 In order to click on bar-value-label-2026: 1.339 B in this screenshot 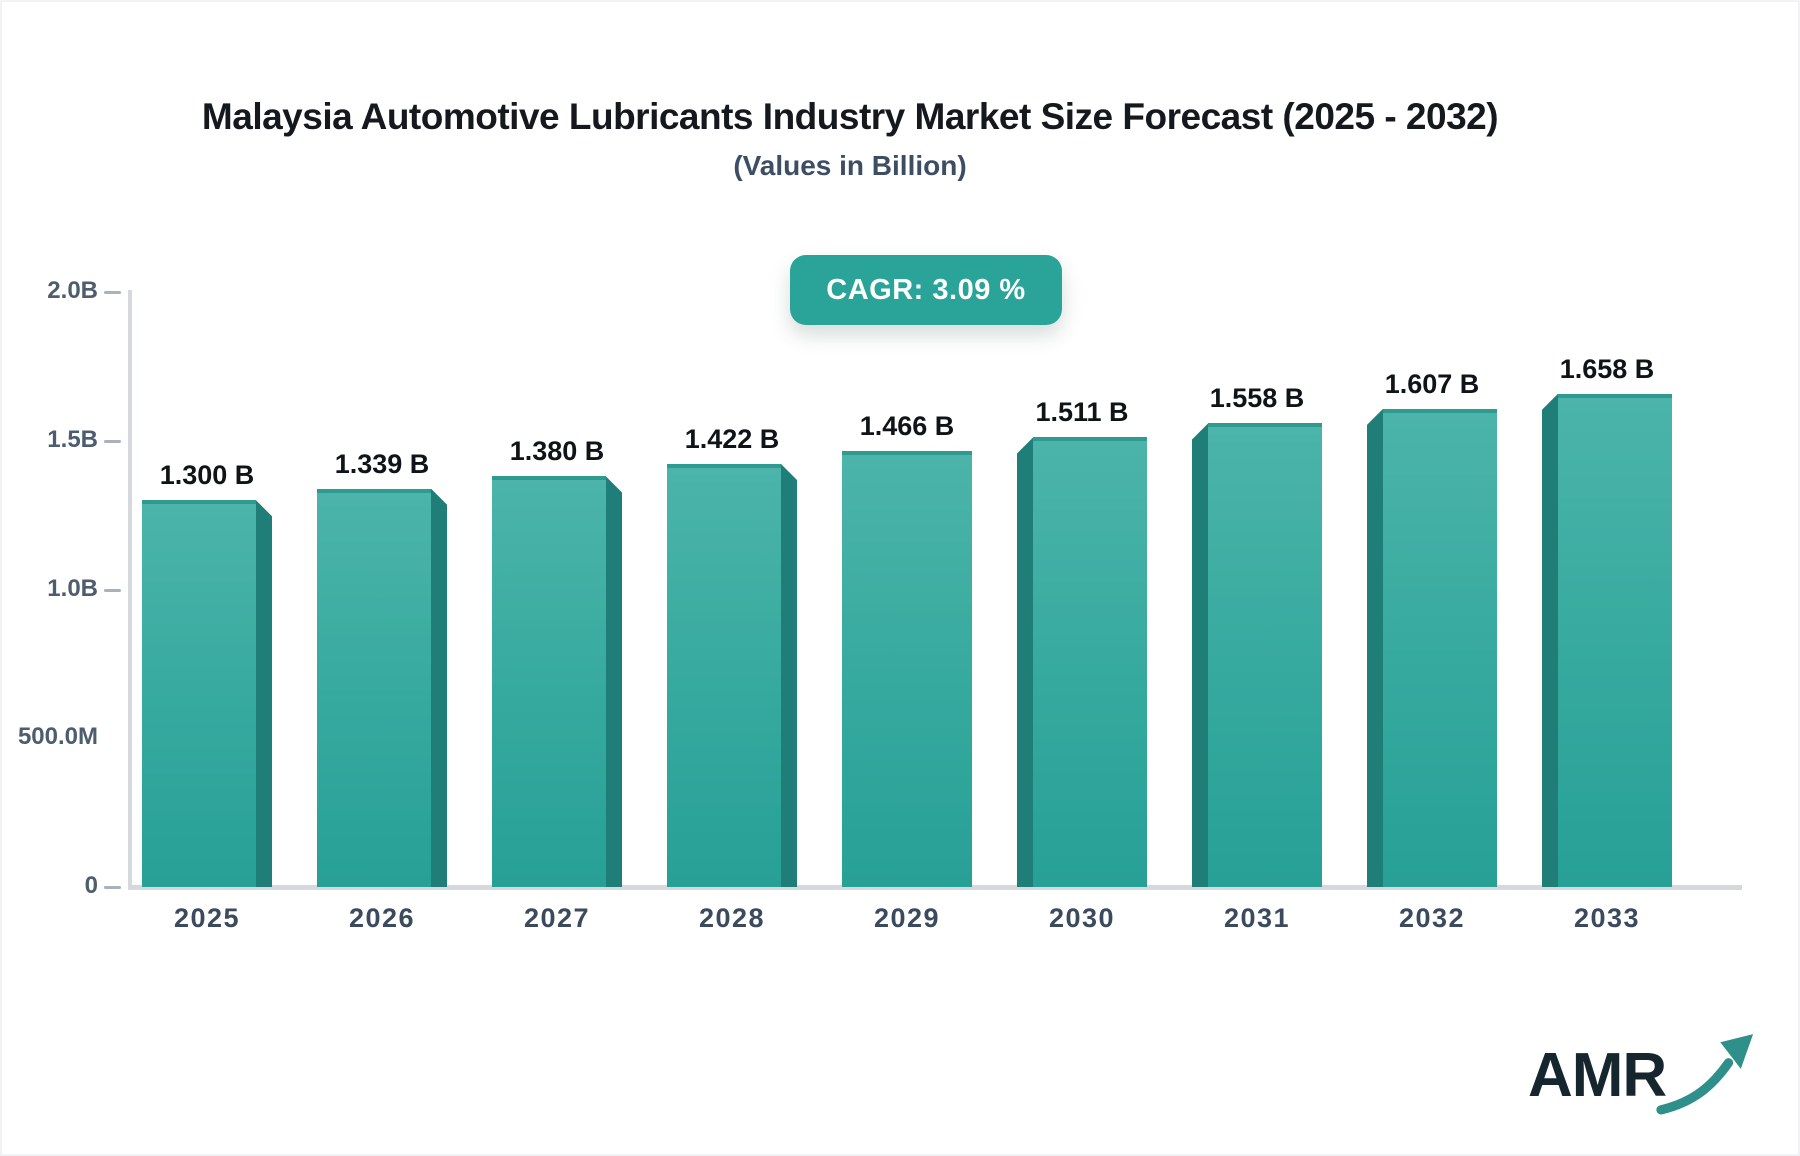, I will do `click(382, 463)`.